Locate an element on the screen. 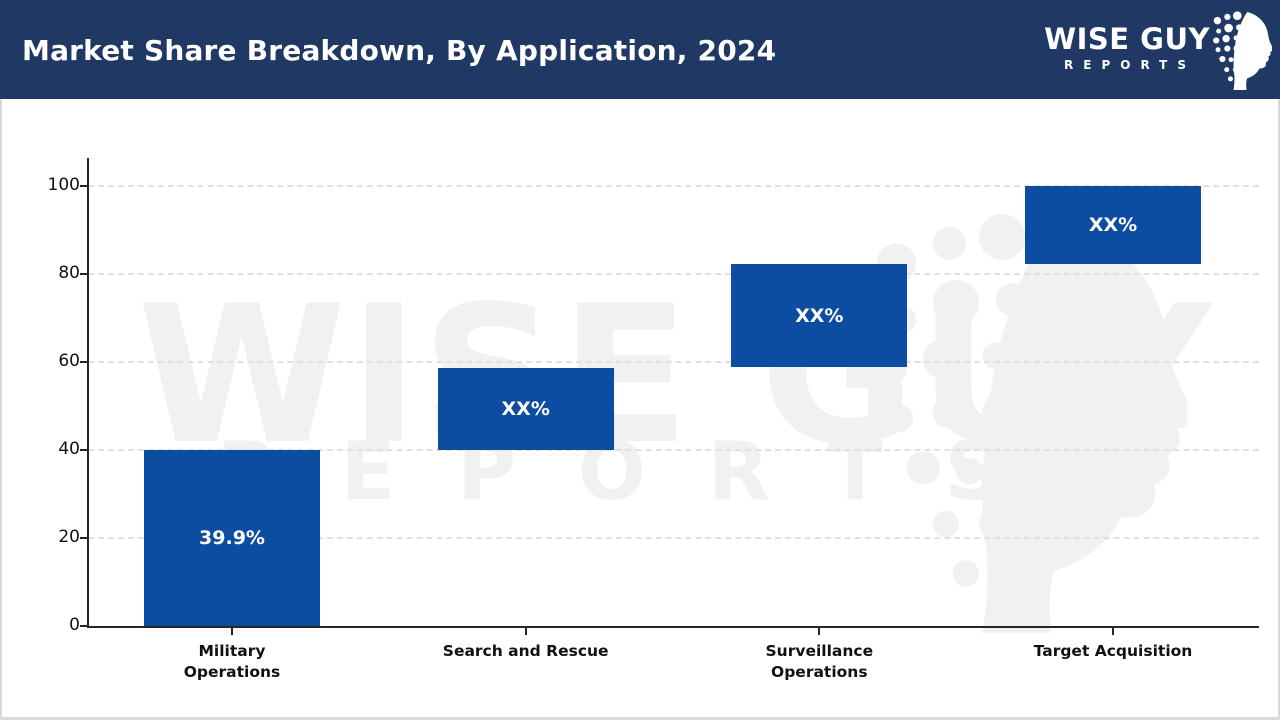 This screenshot has width=1280, height=720. x-axis-category-label: Military Operations is located at coordinates (232, 661).